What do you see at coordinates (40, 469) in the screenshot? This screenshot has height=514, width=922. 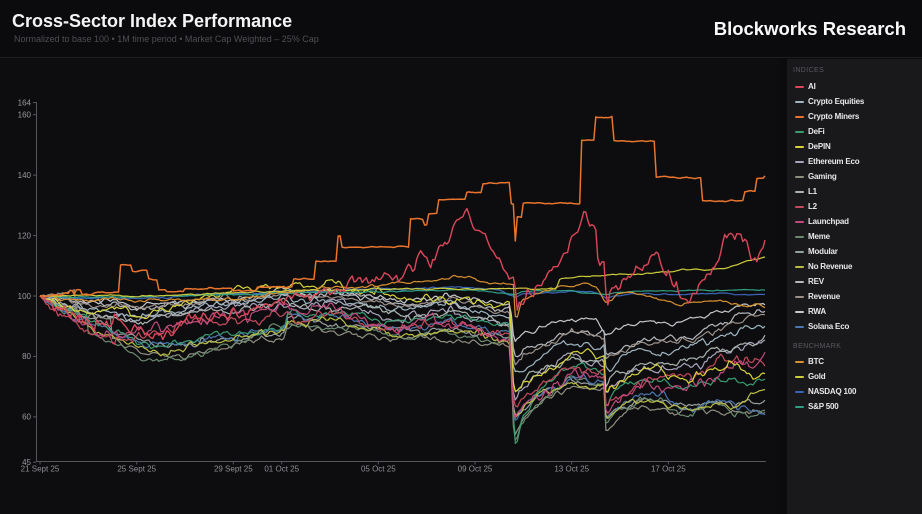 I see `svg-text: 21 Sept 25` at bounding box center [40, 469].